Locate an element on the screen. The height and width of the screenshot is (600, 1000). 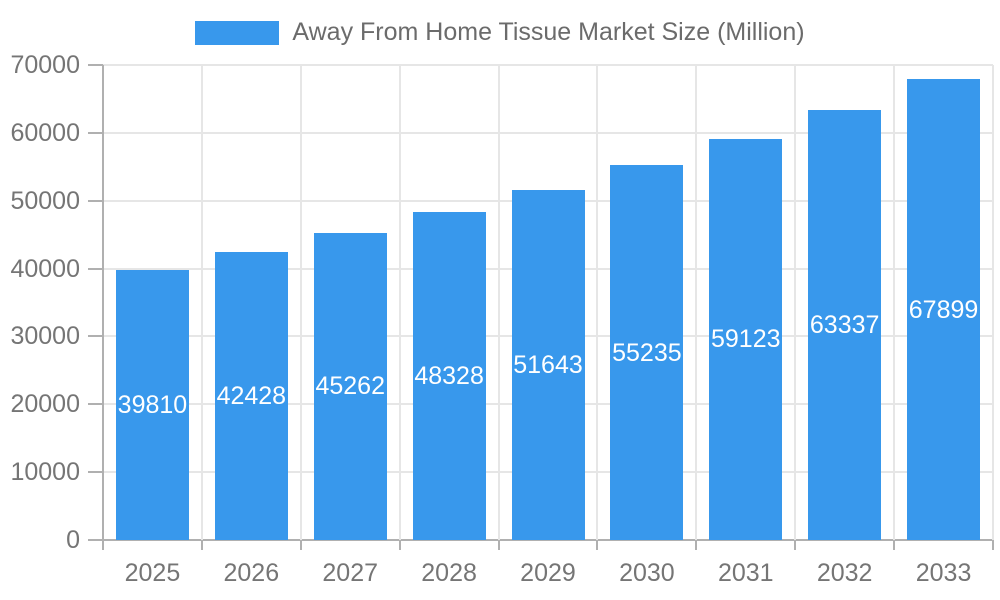
bar-value-label: 51643 is located at coordinates (548, 364).